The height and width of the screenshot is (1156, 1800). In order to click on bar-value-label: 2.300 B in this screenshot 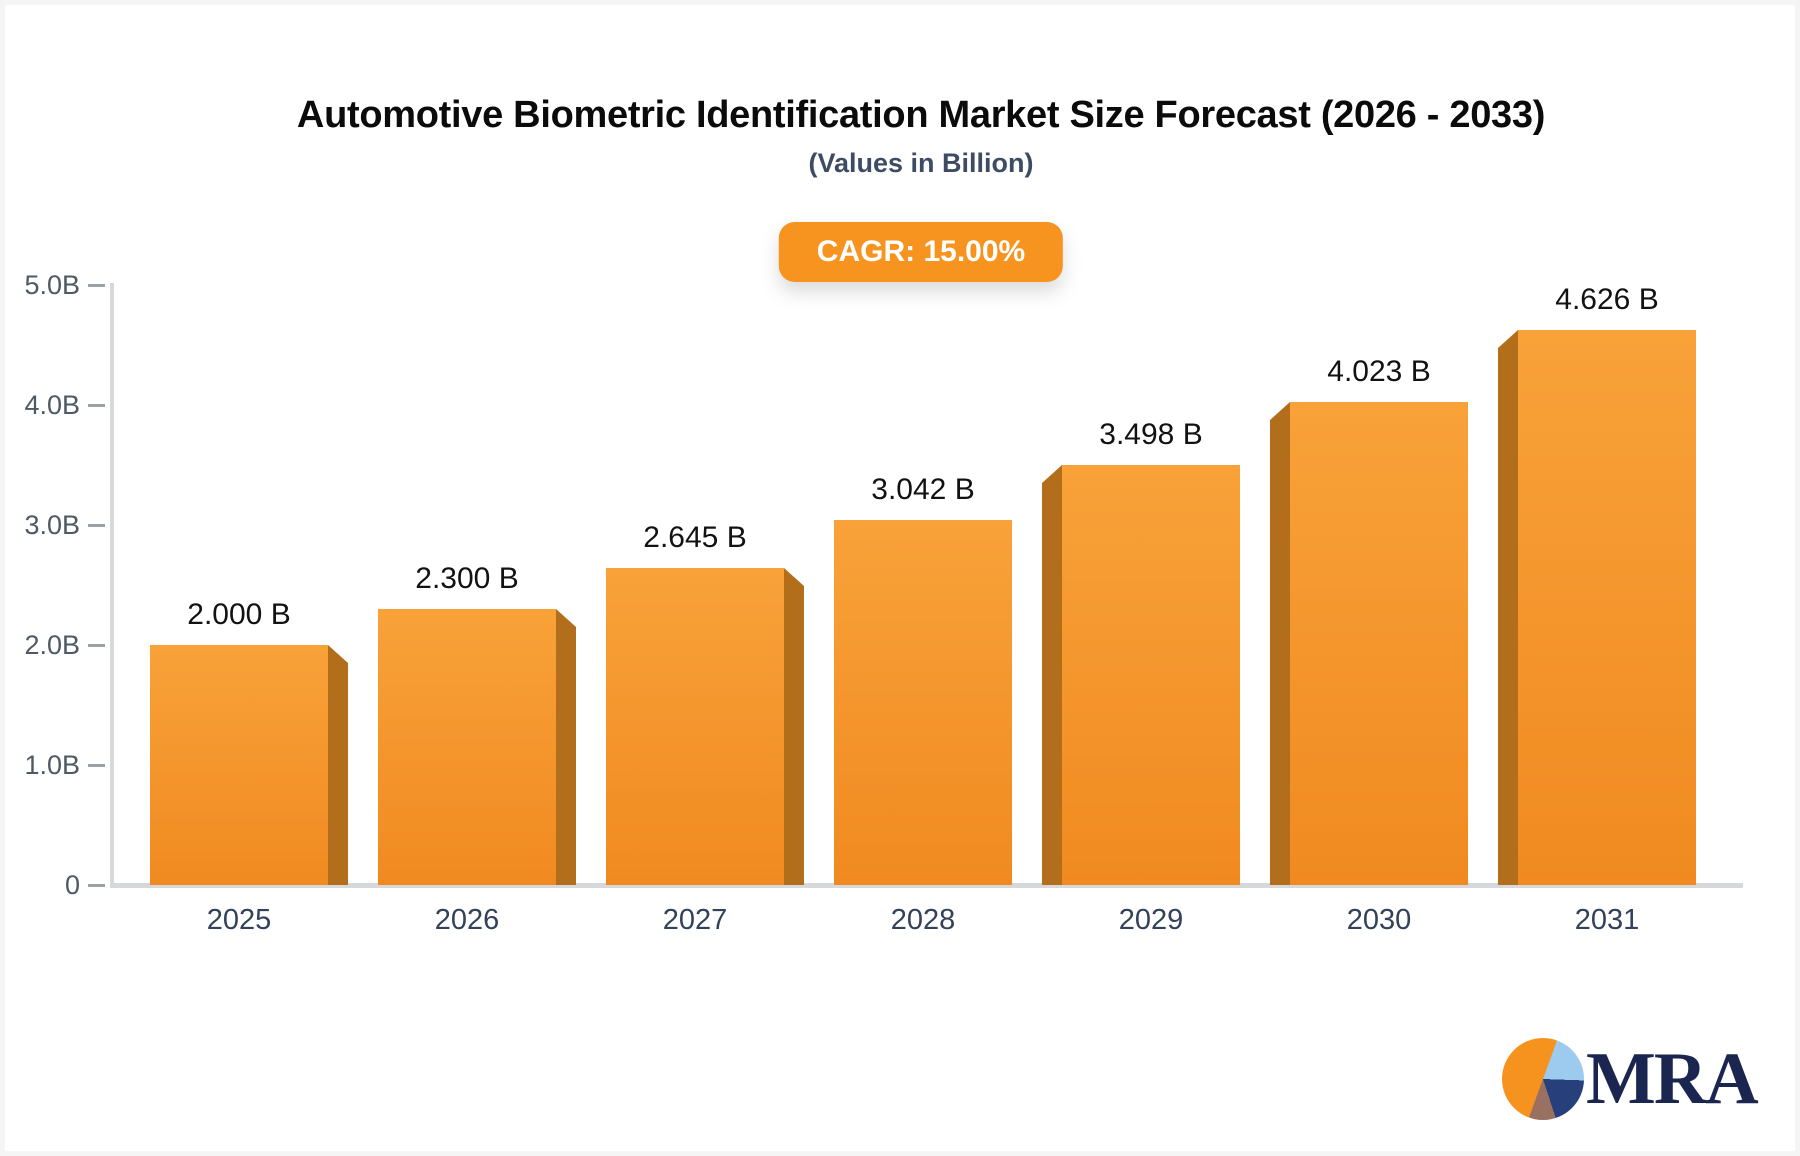, I will do `click(467, 578)`.